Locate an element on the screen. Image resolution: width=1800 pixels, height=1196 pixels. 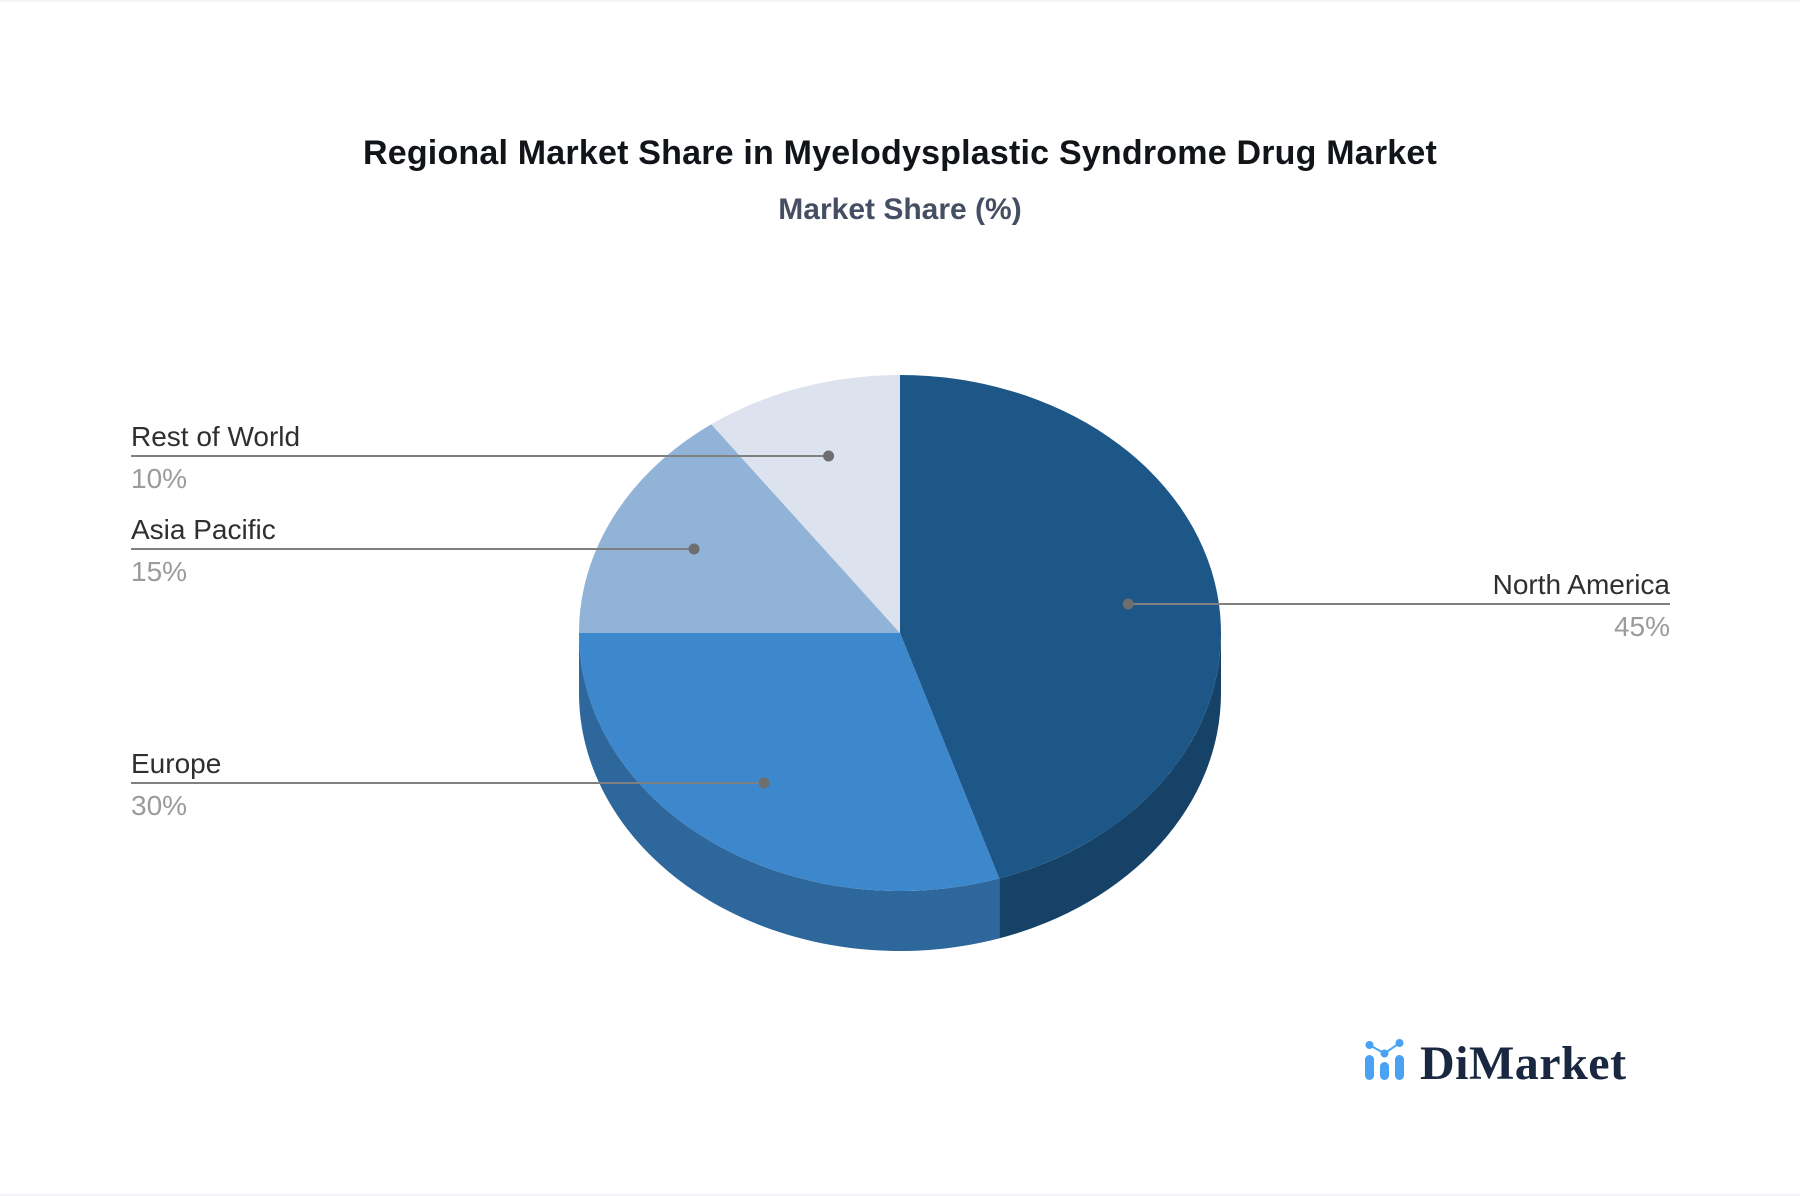
leader-dot-north-america is located at coordinates (1128, 604).